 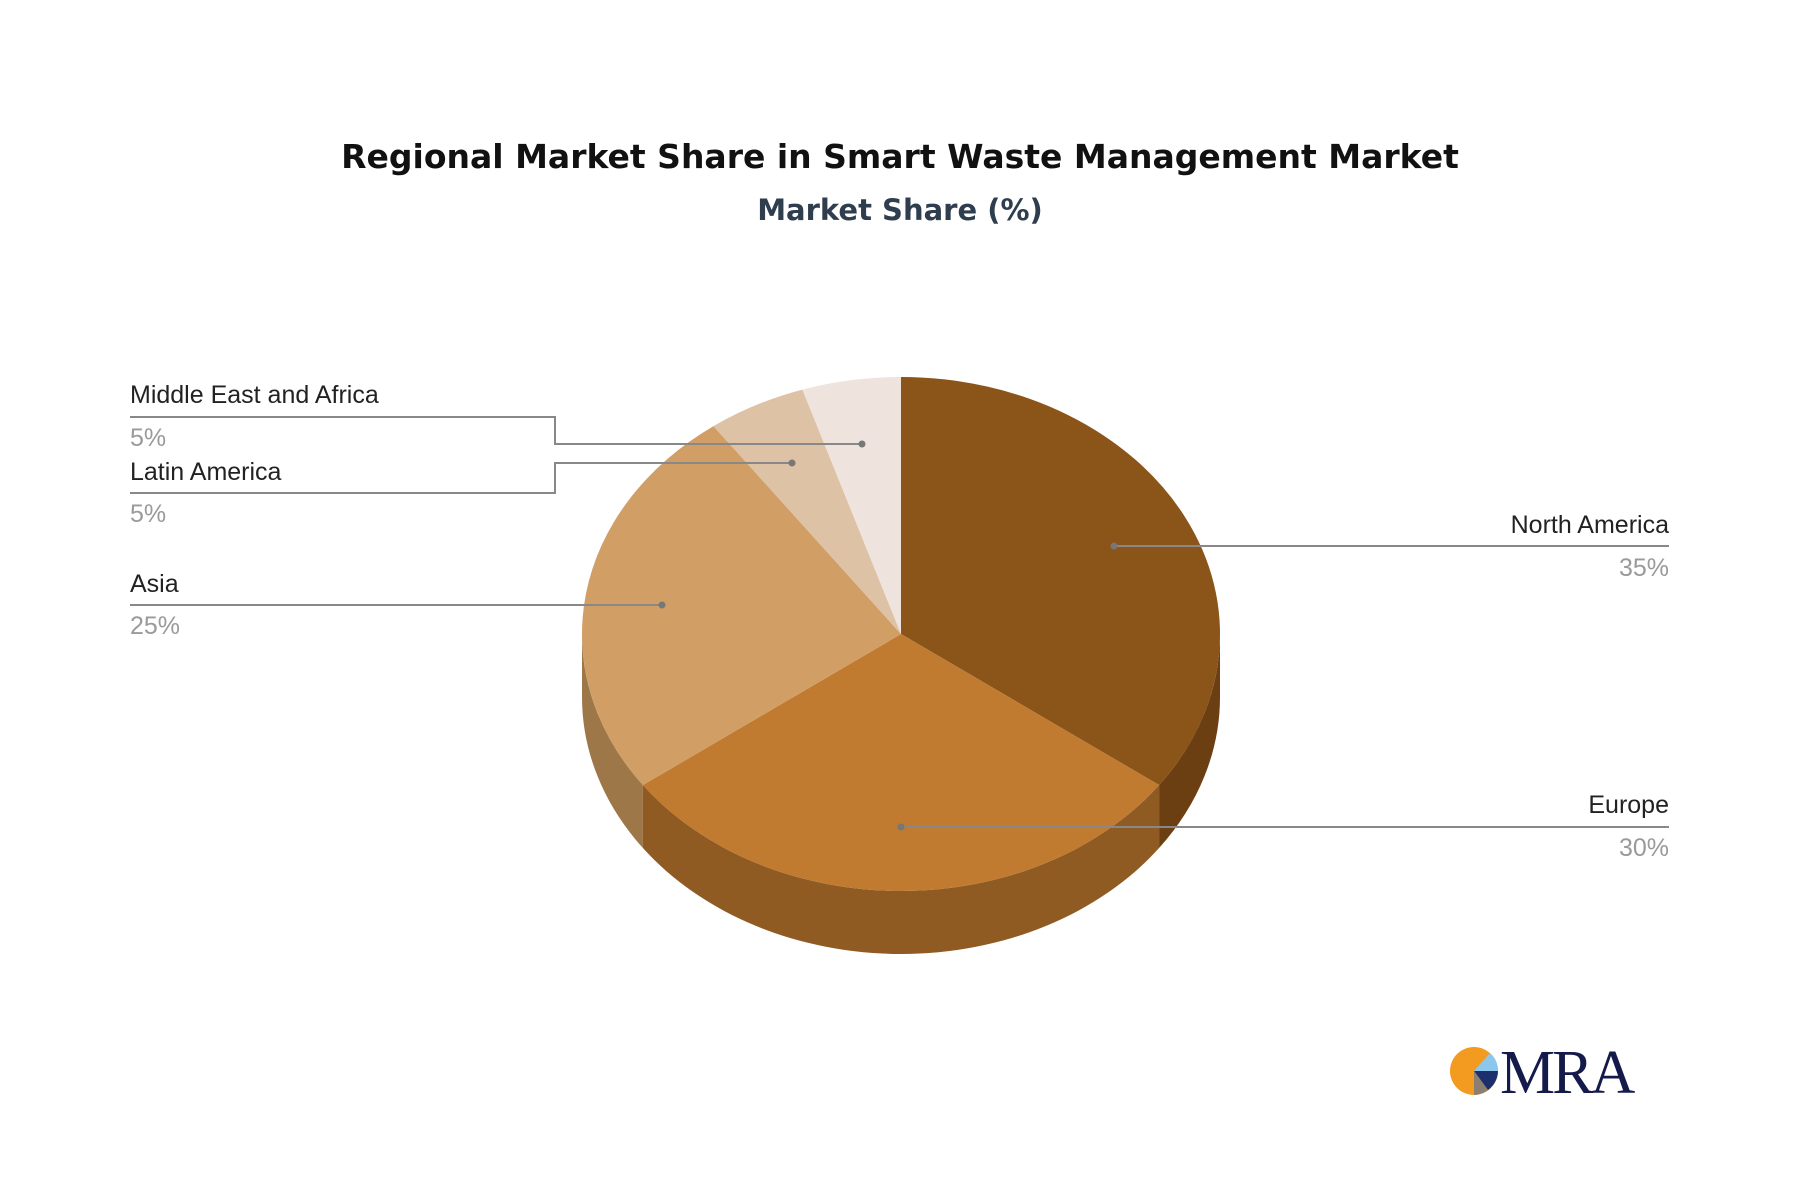 I want to click on slice-side-north-america, so click(x=1189, y=741).